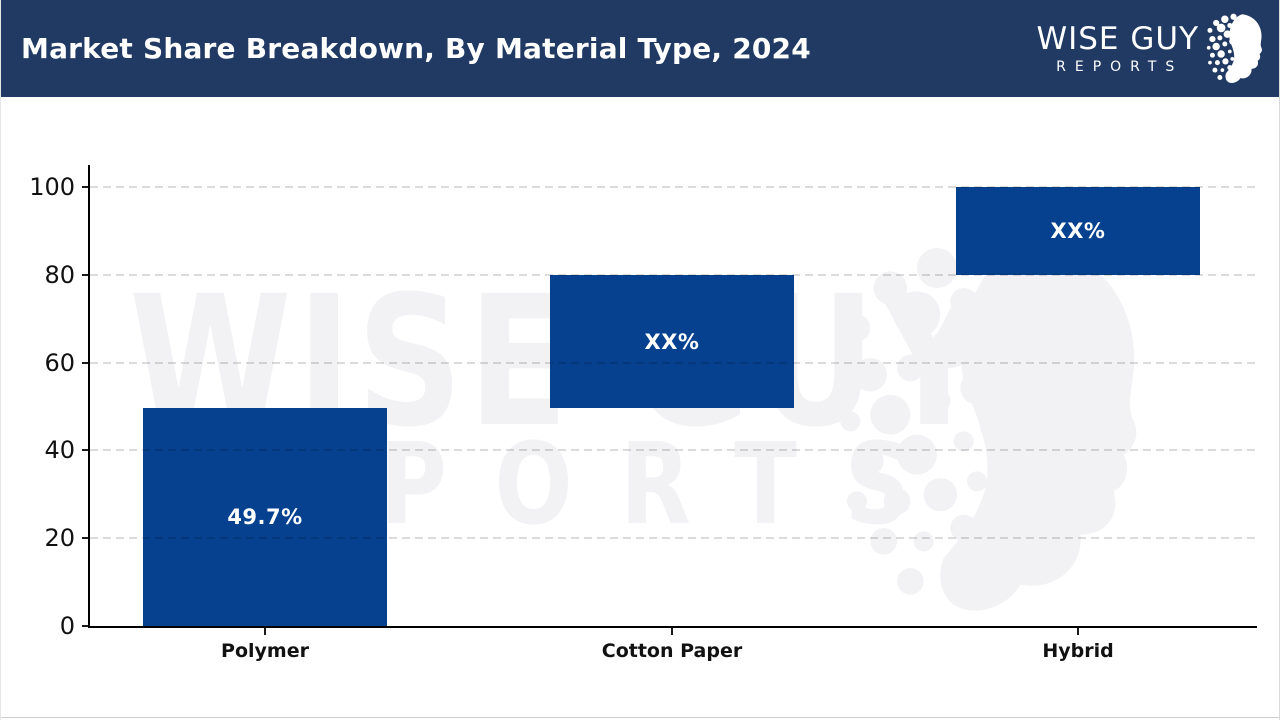 The width and height of the screenshot is (1280, 720). What do you see at coordinates (59, 450) in the screenshot?
I see `y-axis-tick-label: 40` at bounding box center [59, 450].